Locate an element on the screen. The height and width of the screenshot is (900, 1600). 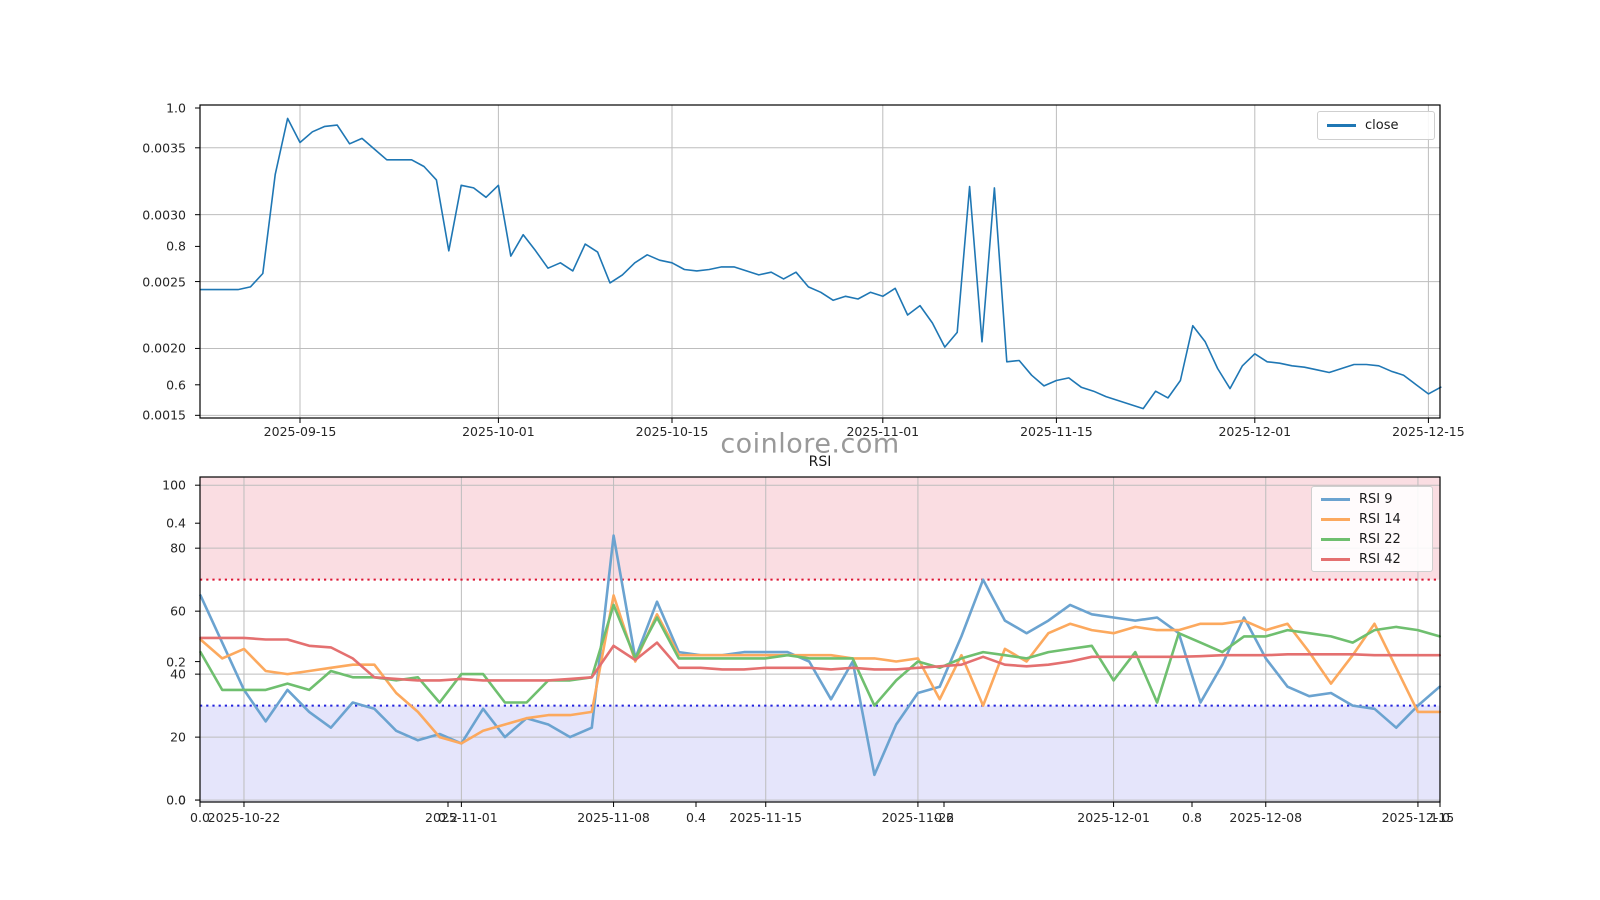
rsi-y-tick-label: 80 is located at coordinates (178, 548).